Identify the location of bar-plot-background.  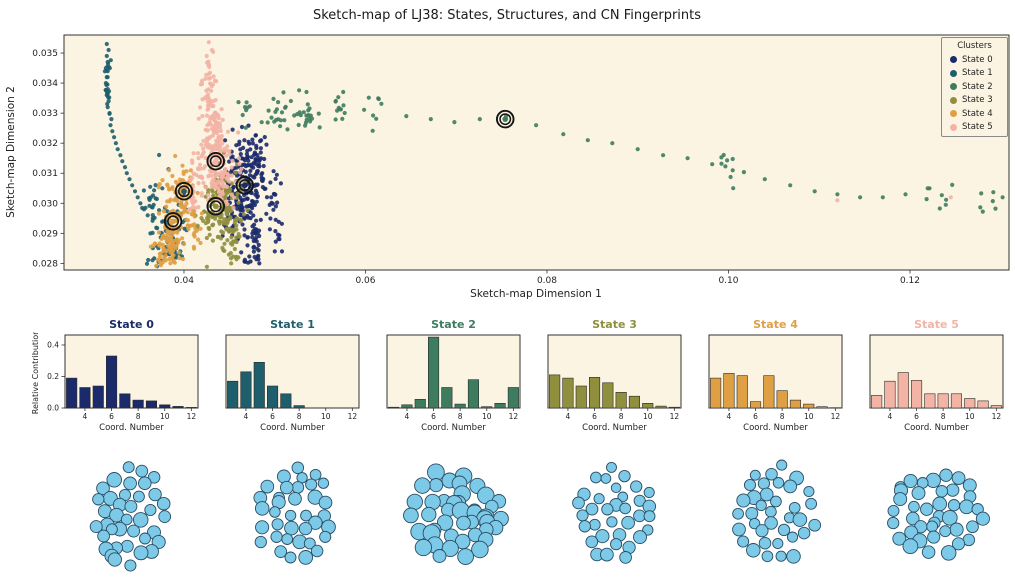
(453, 371).